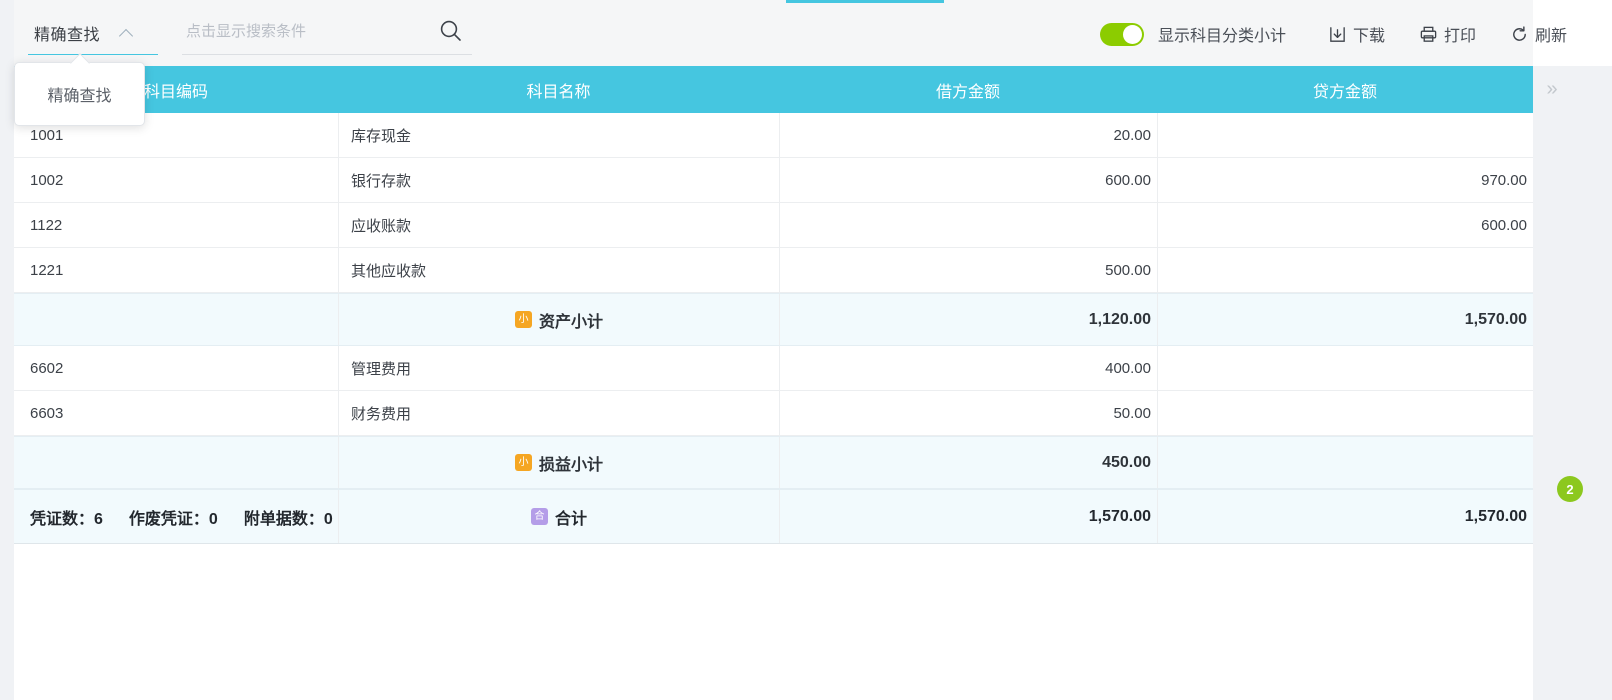 The image size is (1612, 700). What do you see at coordinates (1222, 36) in the screenshot?
I see `subtotal-toggle-label: 显示科目分类小计` at bounding box center [1222, 36].